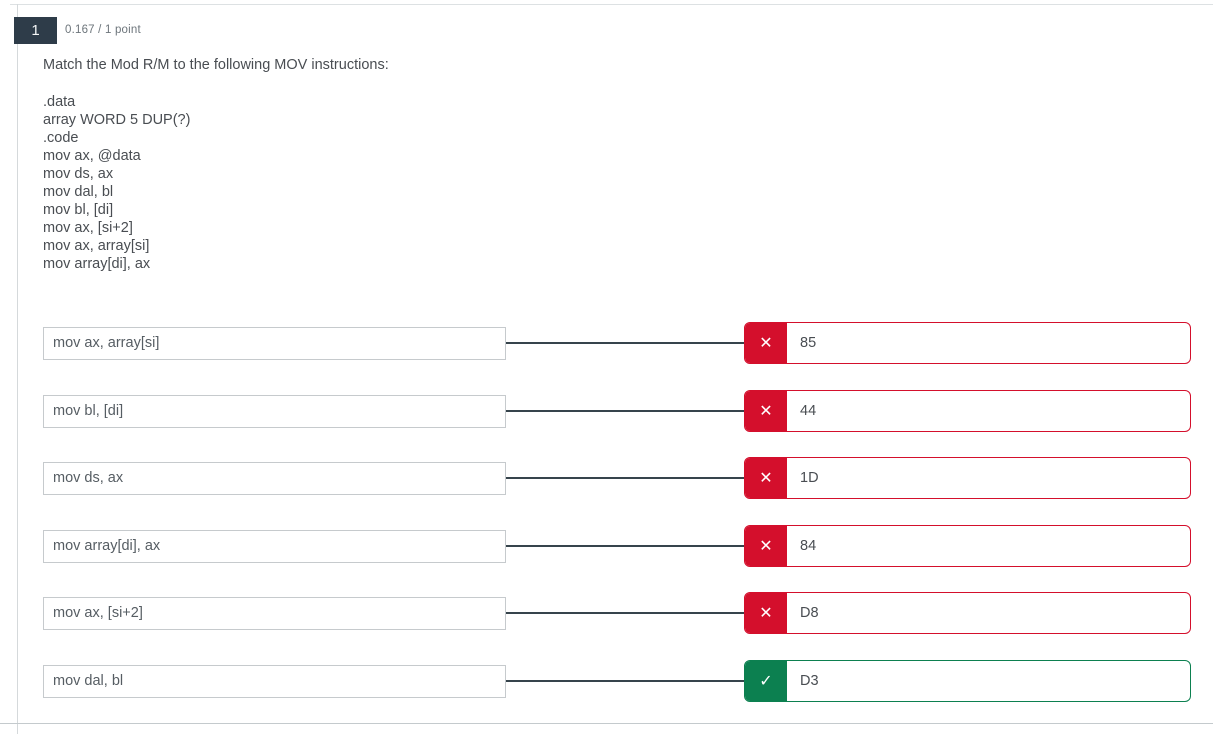 The width and height of the screenshot is (1213, 734). Describe the element at coordinates (88, 411) in the screenshot. I see `instruction-label: mov bl, [di]` at that location.